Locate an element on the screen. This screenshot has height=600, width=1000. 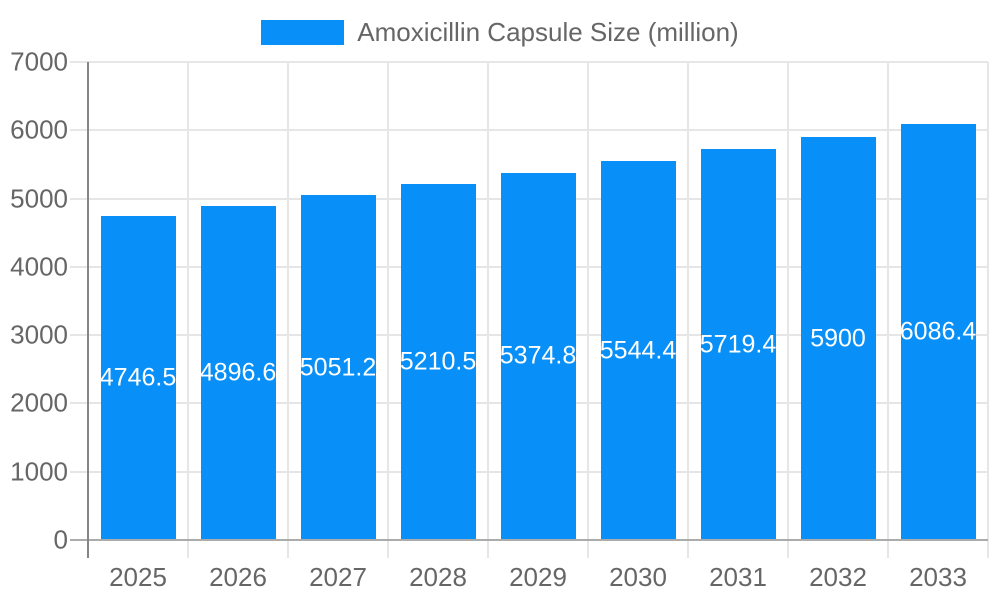
x-axis-tick-label: 2031 is located at coordinates (738, 577).